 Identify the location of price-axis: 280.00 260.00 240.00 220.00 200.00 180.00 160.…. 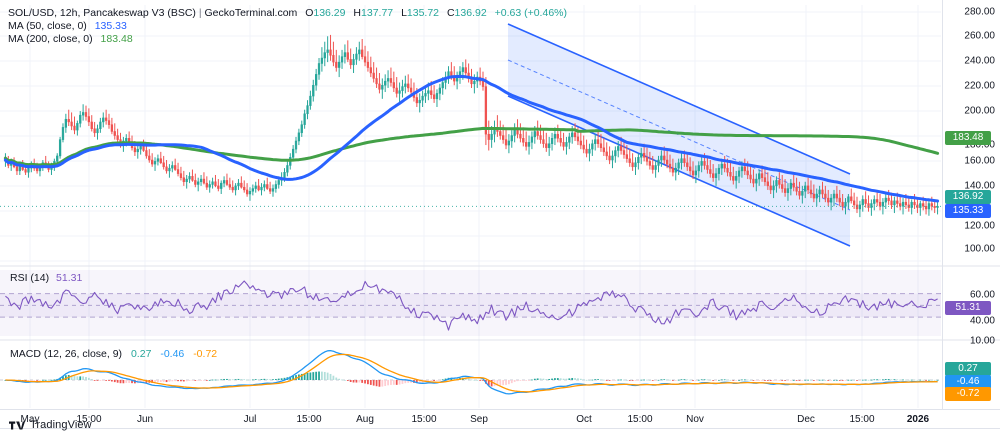
(971, 205).